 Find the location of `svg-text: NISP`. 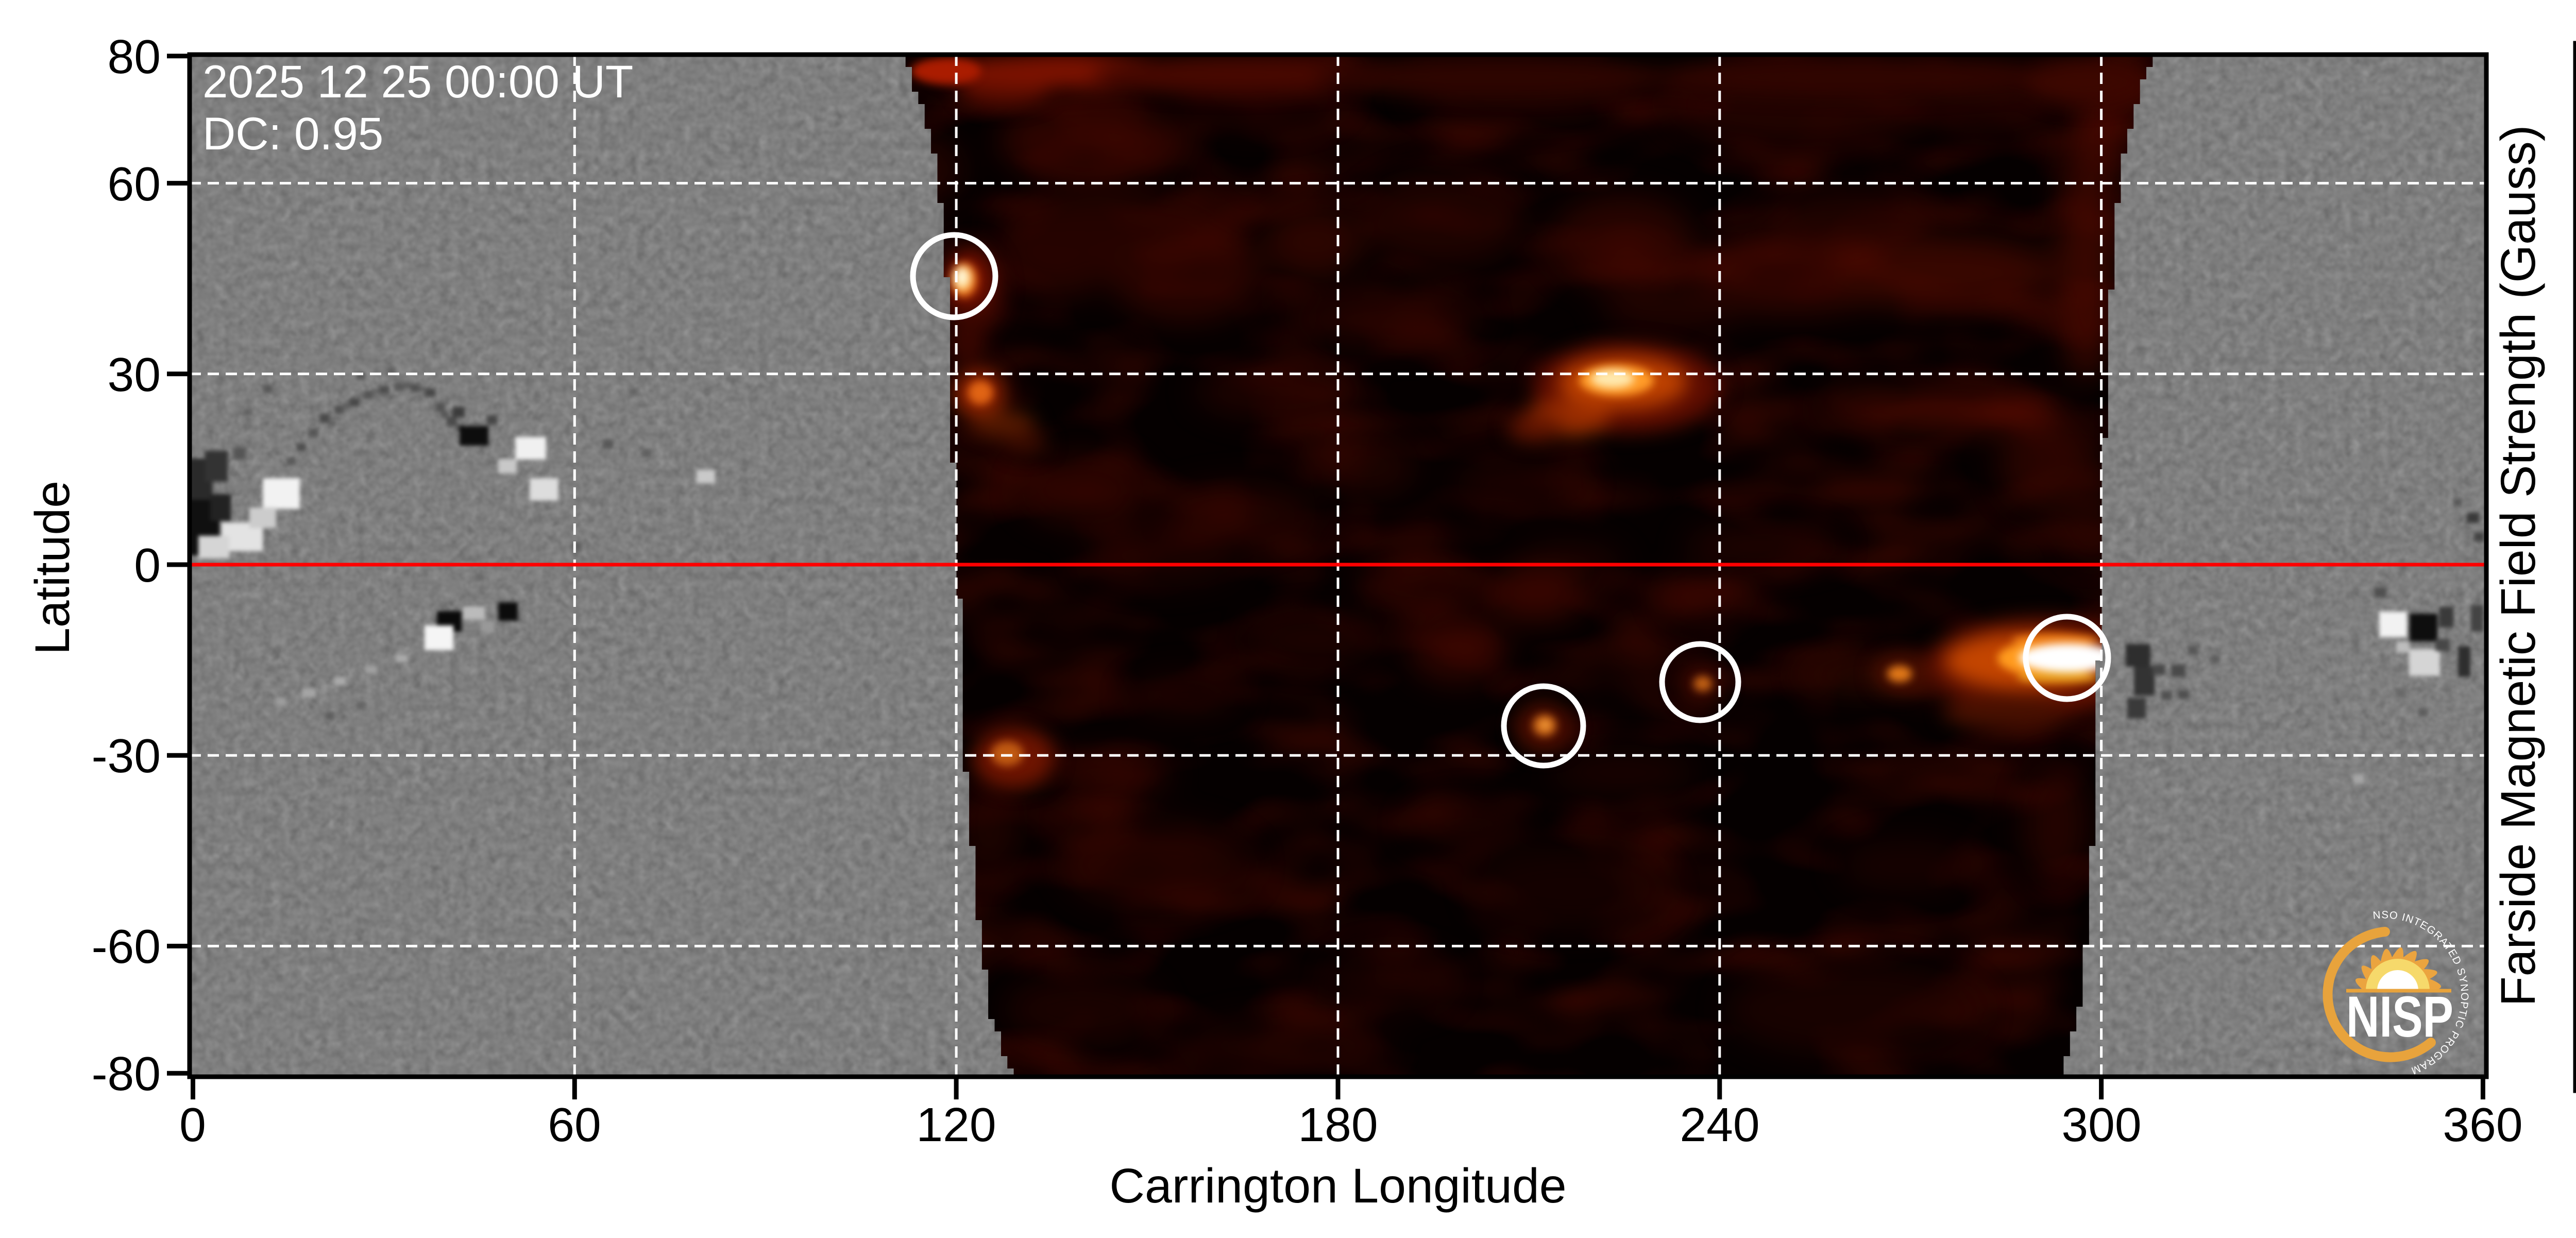

svg-text: NISP is located at coordinates (2399, 1017).